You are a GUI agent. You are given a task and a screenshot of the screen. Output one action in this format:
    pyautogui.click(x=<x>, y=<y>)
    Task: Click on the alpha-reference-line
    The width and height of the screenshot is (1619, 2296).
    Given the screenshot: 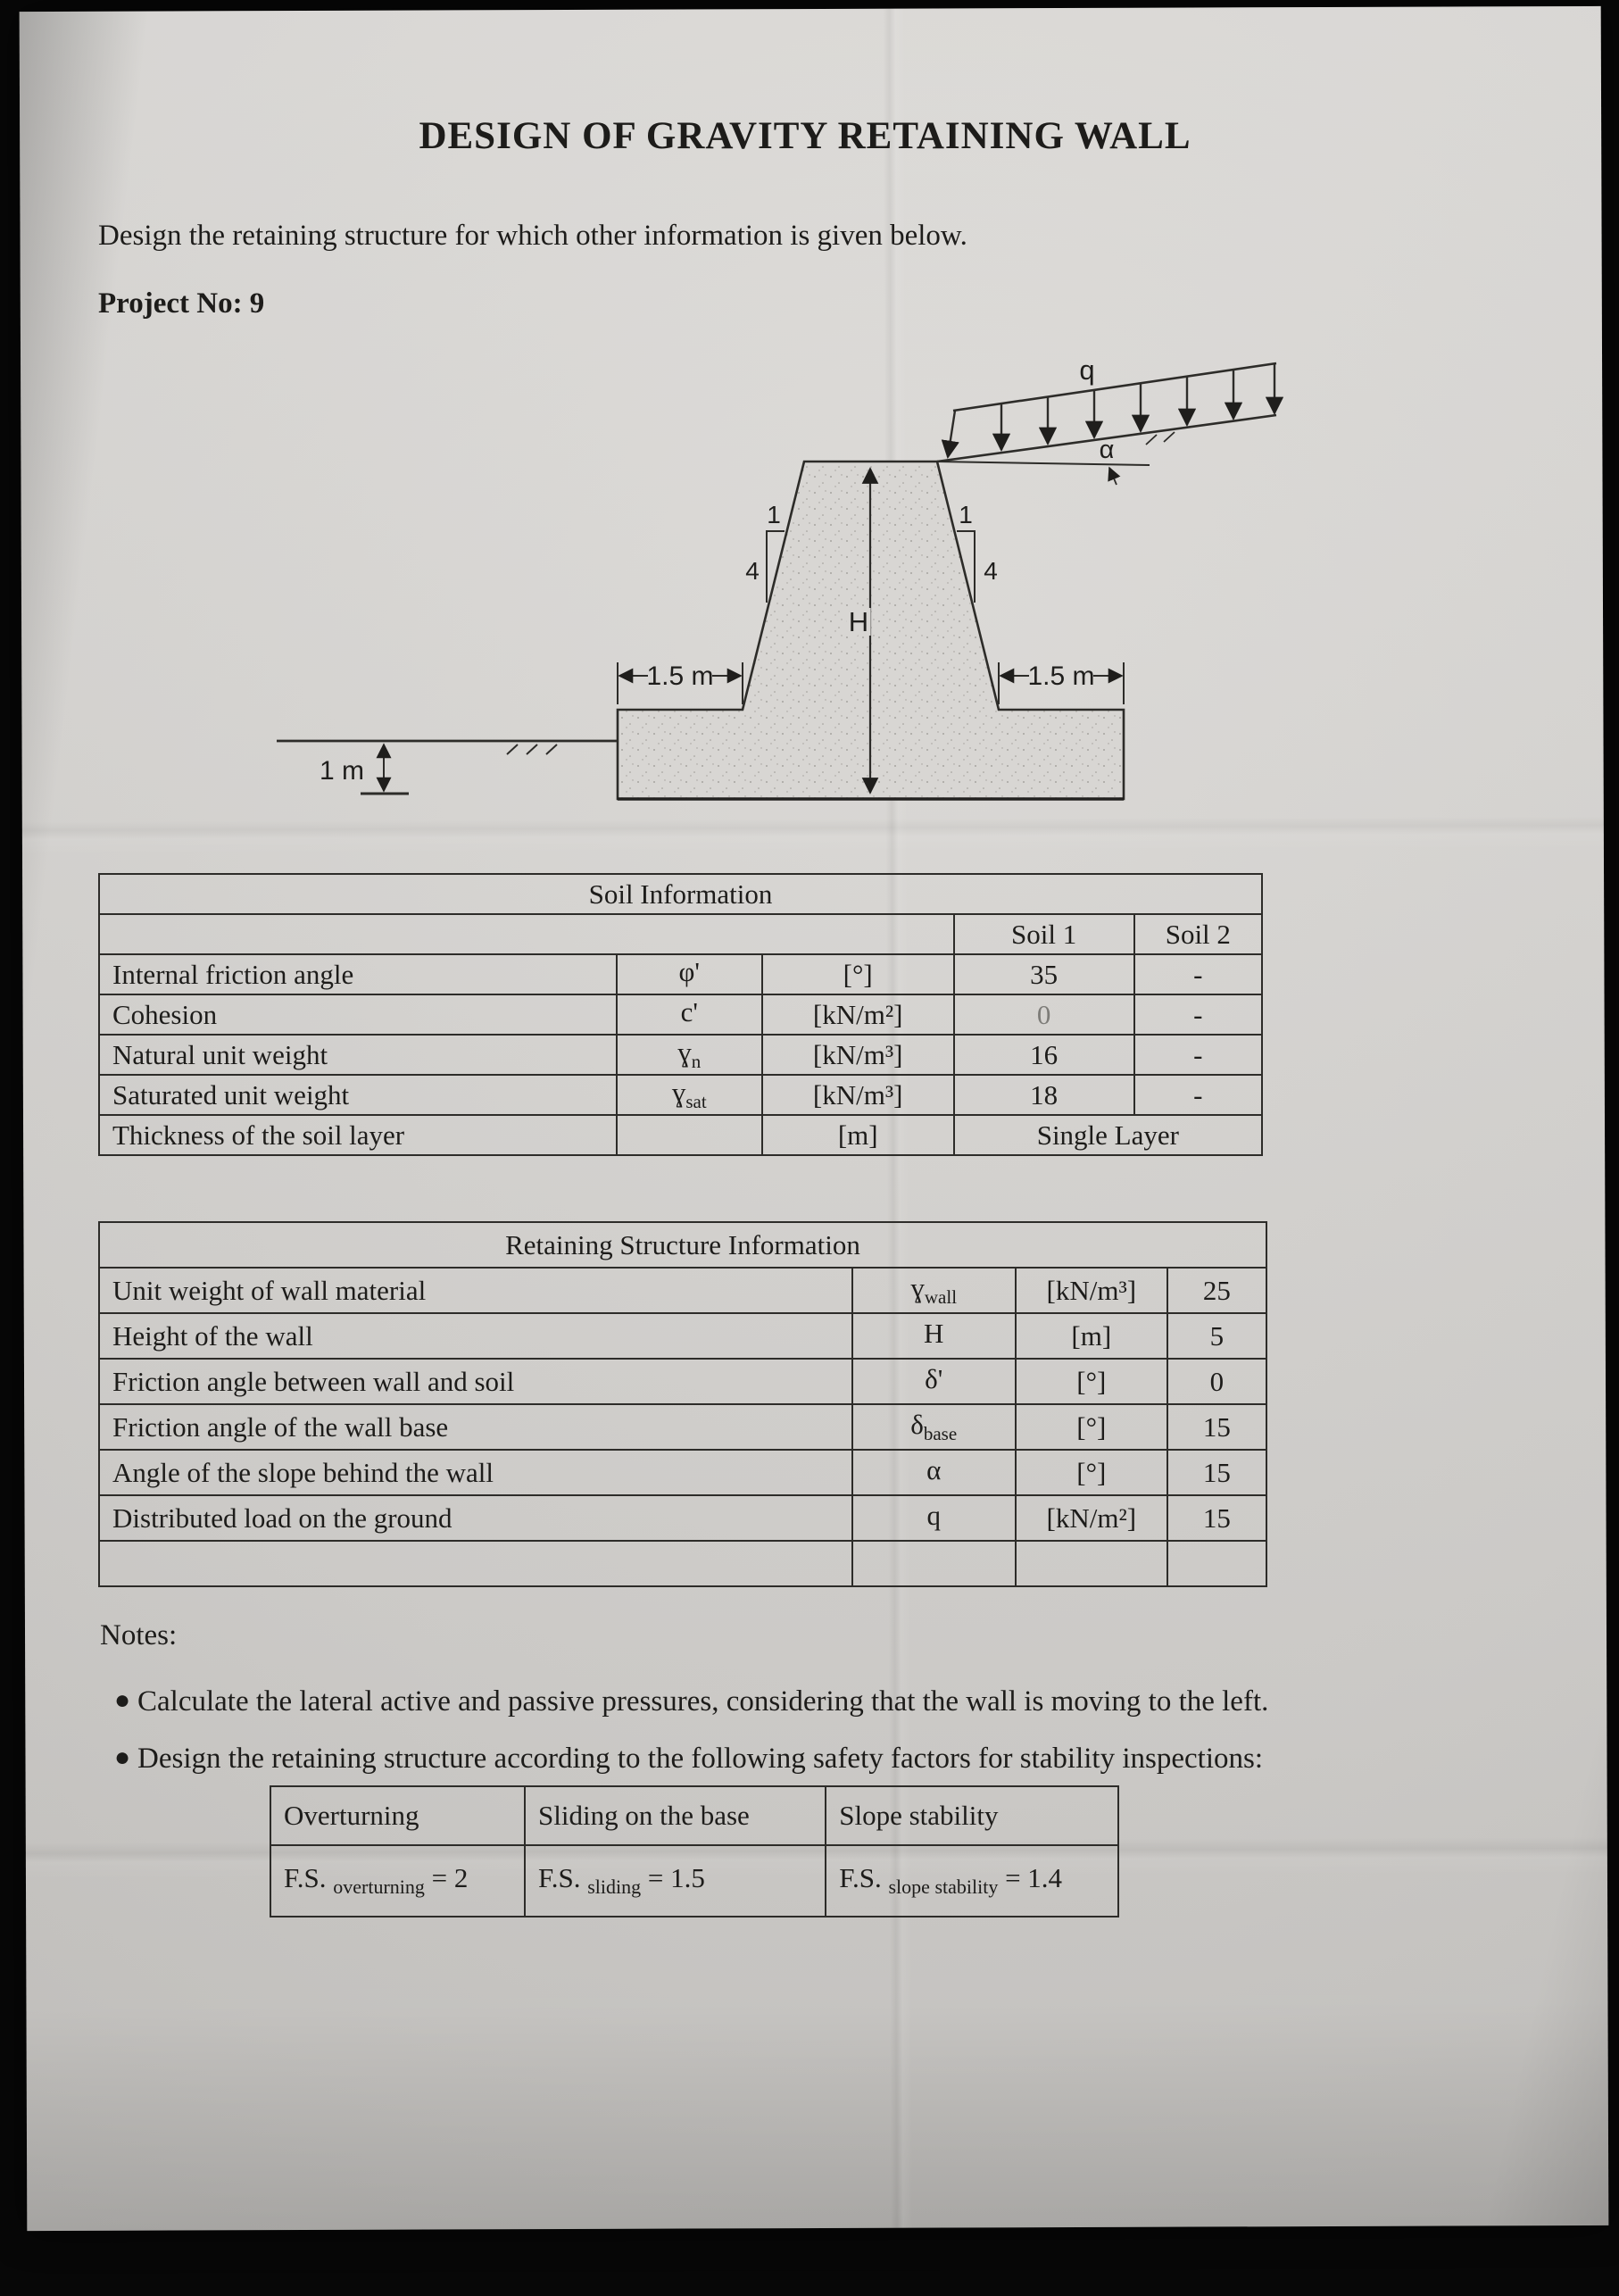 What is the action you would take?
    pyautogui.click(x=1043, y=464)
    